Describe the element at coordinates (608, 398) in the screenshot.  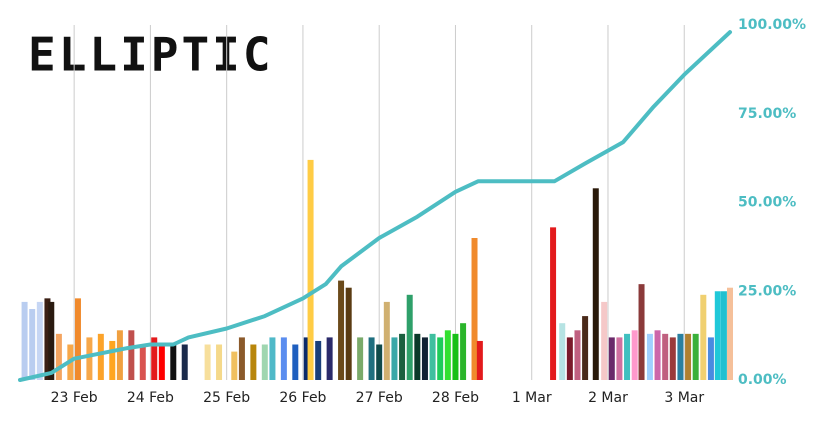
I see `x-tick-label: 2 Mar` at that location.